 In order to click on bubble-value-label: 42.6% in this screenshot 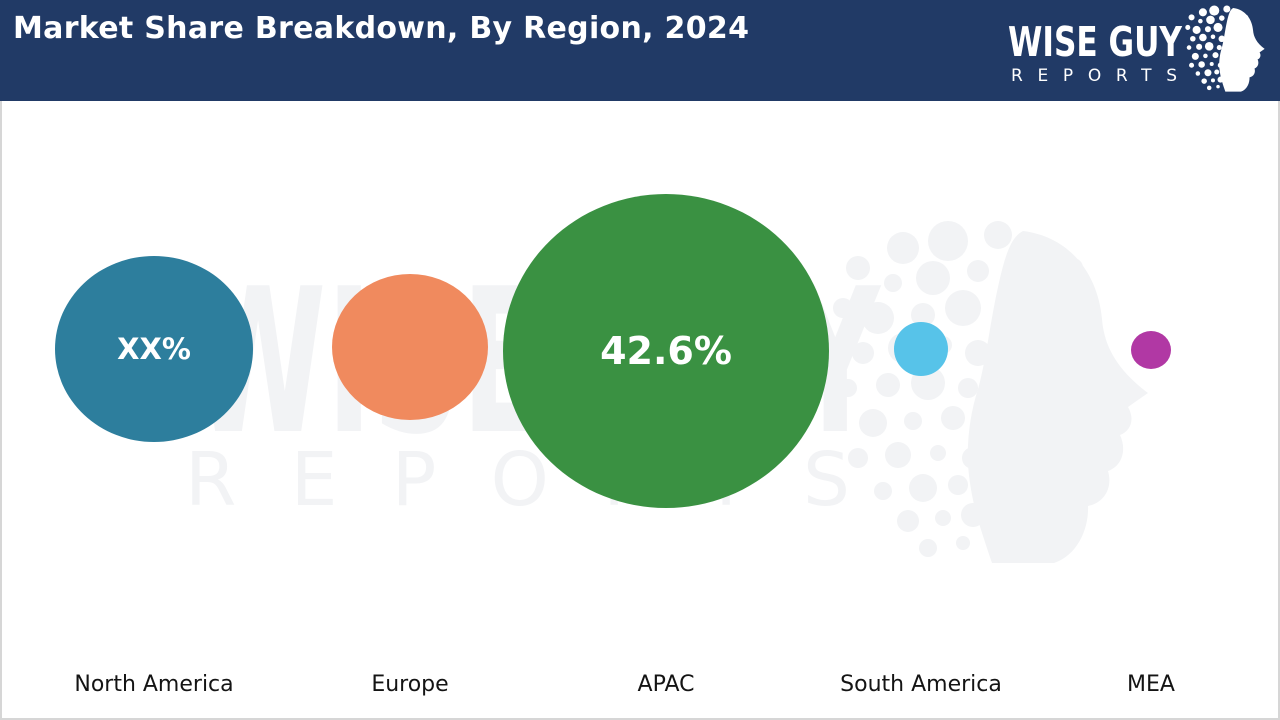, I will do `click(666, 351)`.